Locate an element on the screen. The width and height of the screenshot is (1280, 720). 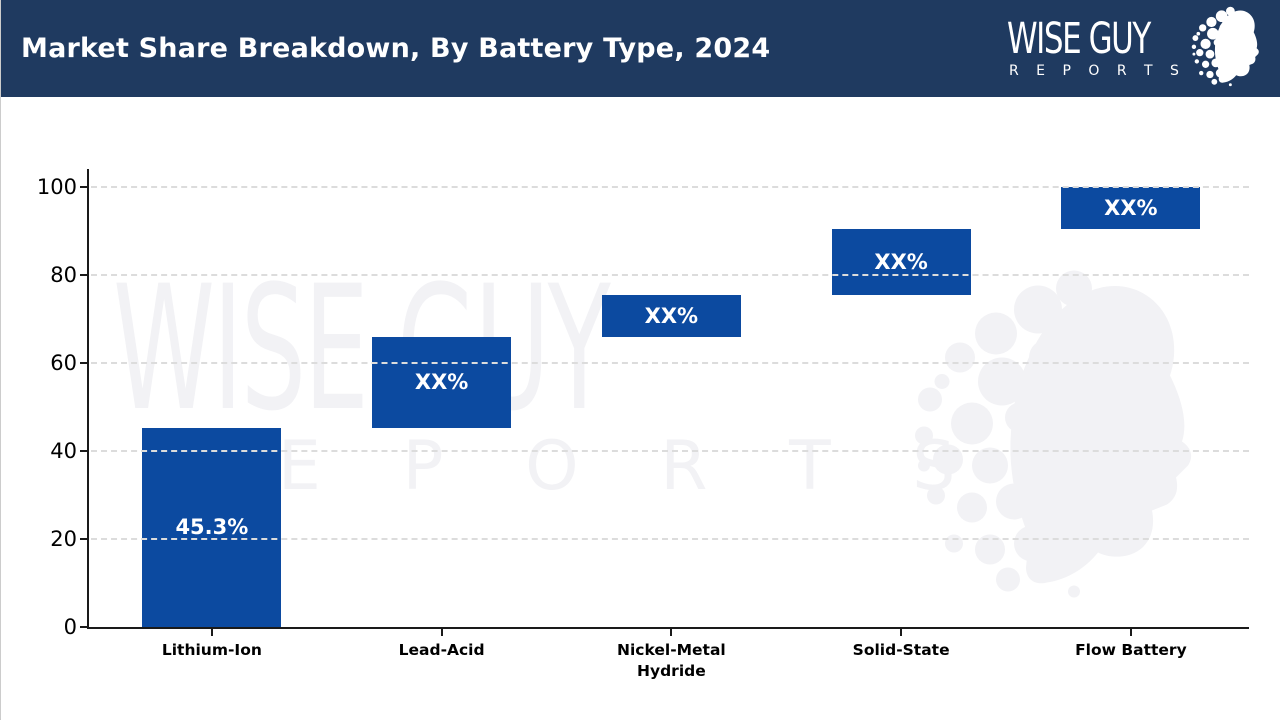
dotted-head-icon is located at coordinates (1225, 46).